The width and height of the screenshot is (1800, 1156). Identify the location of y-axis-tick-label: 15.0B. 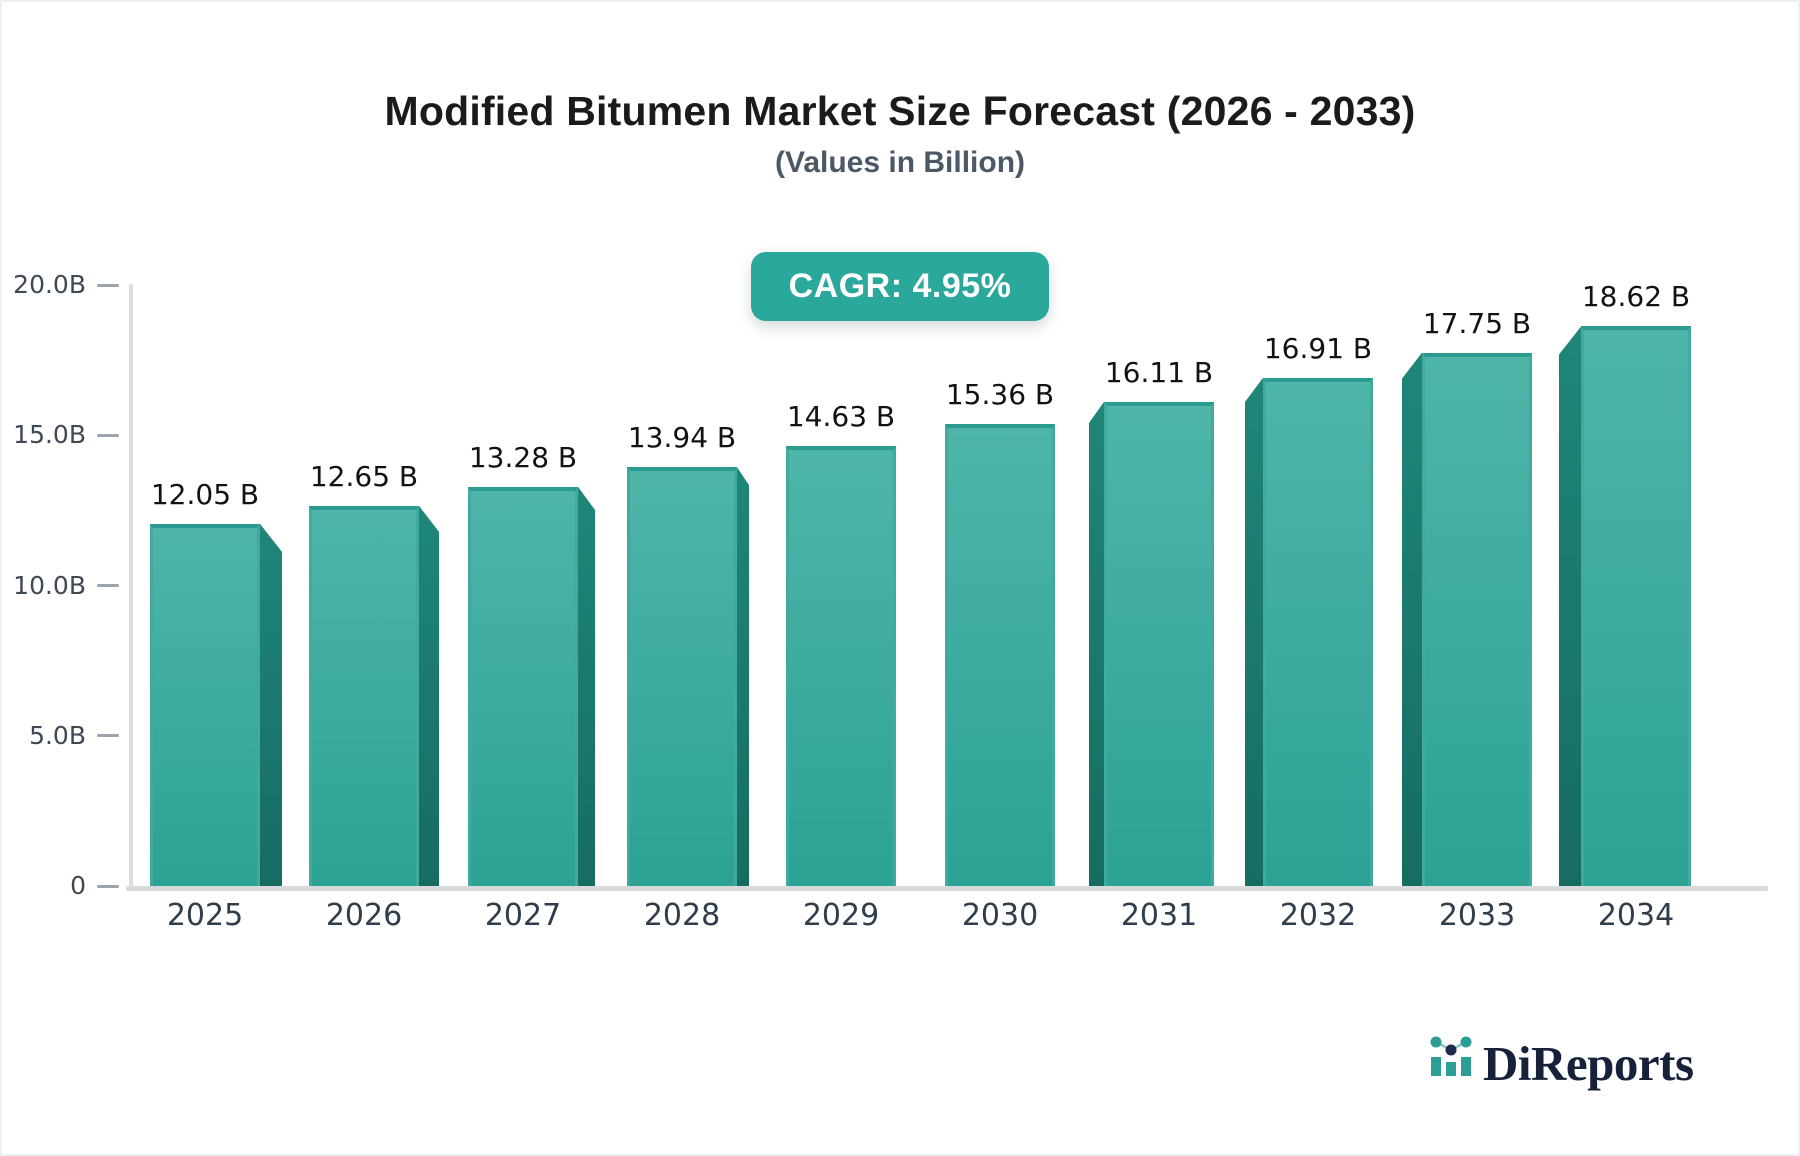
(49, 435).